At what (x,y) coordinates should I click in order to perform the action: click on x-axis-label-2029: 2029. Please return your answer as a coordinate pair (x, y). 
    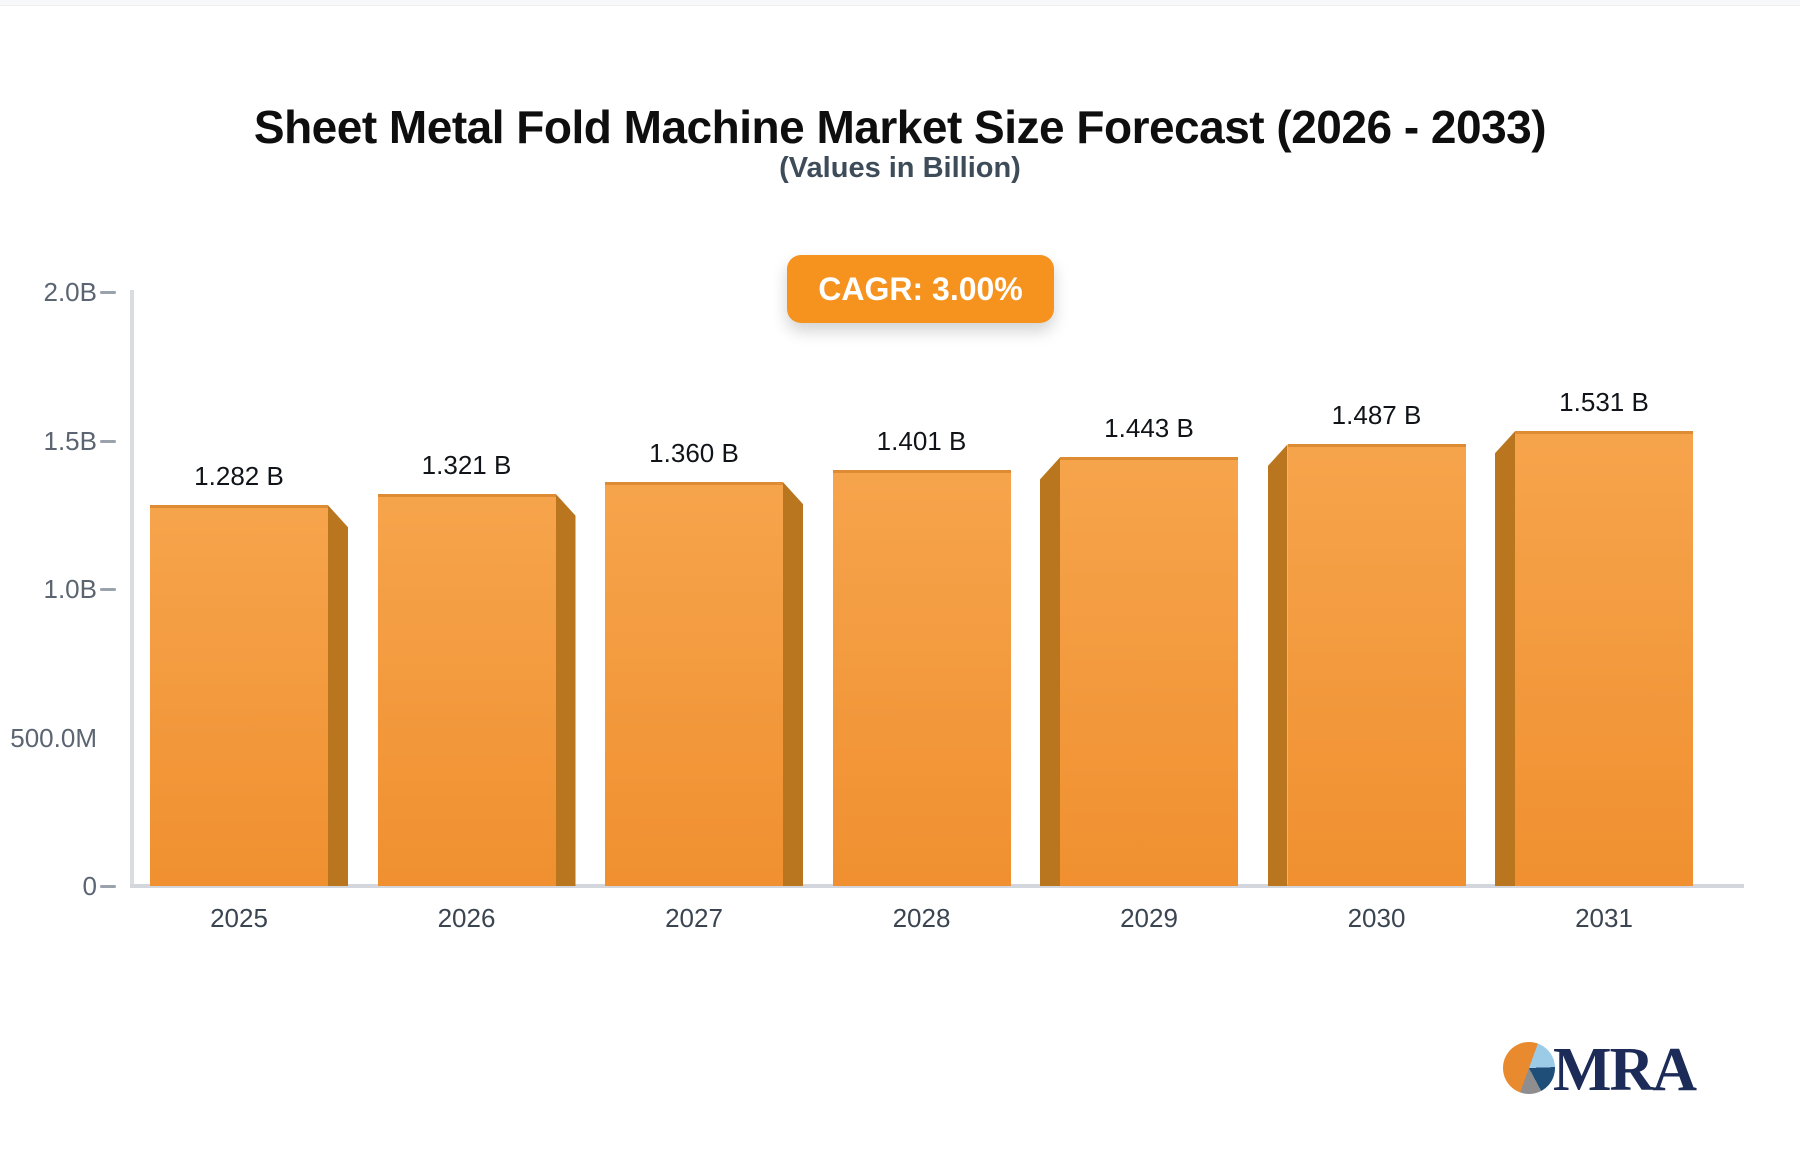
    Looking at the image, I should click on (1149, 918).